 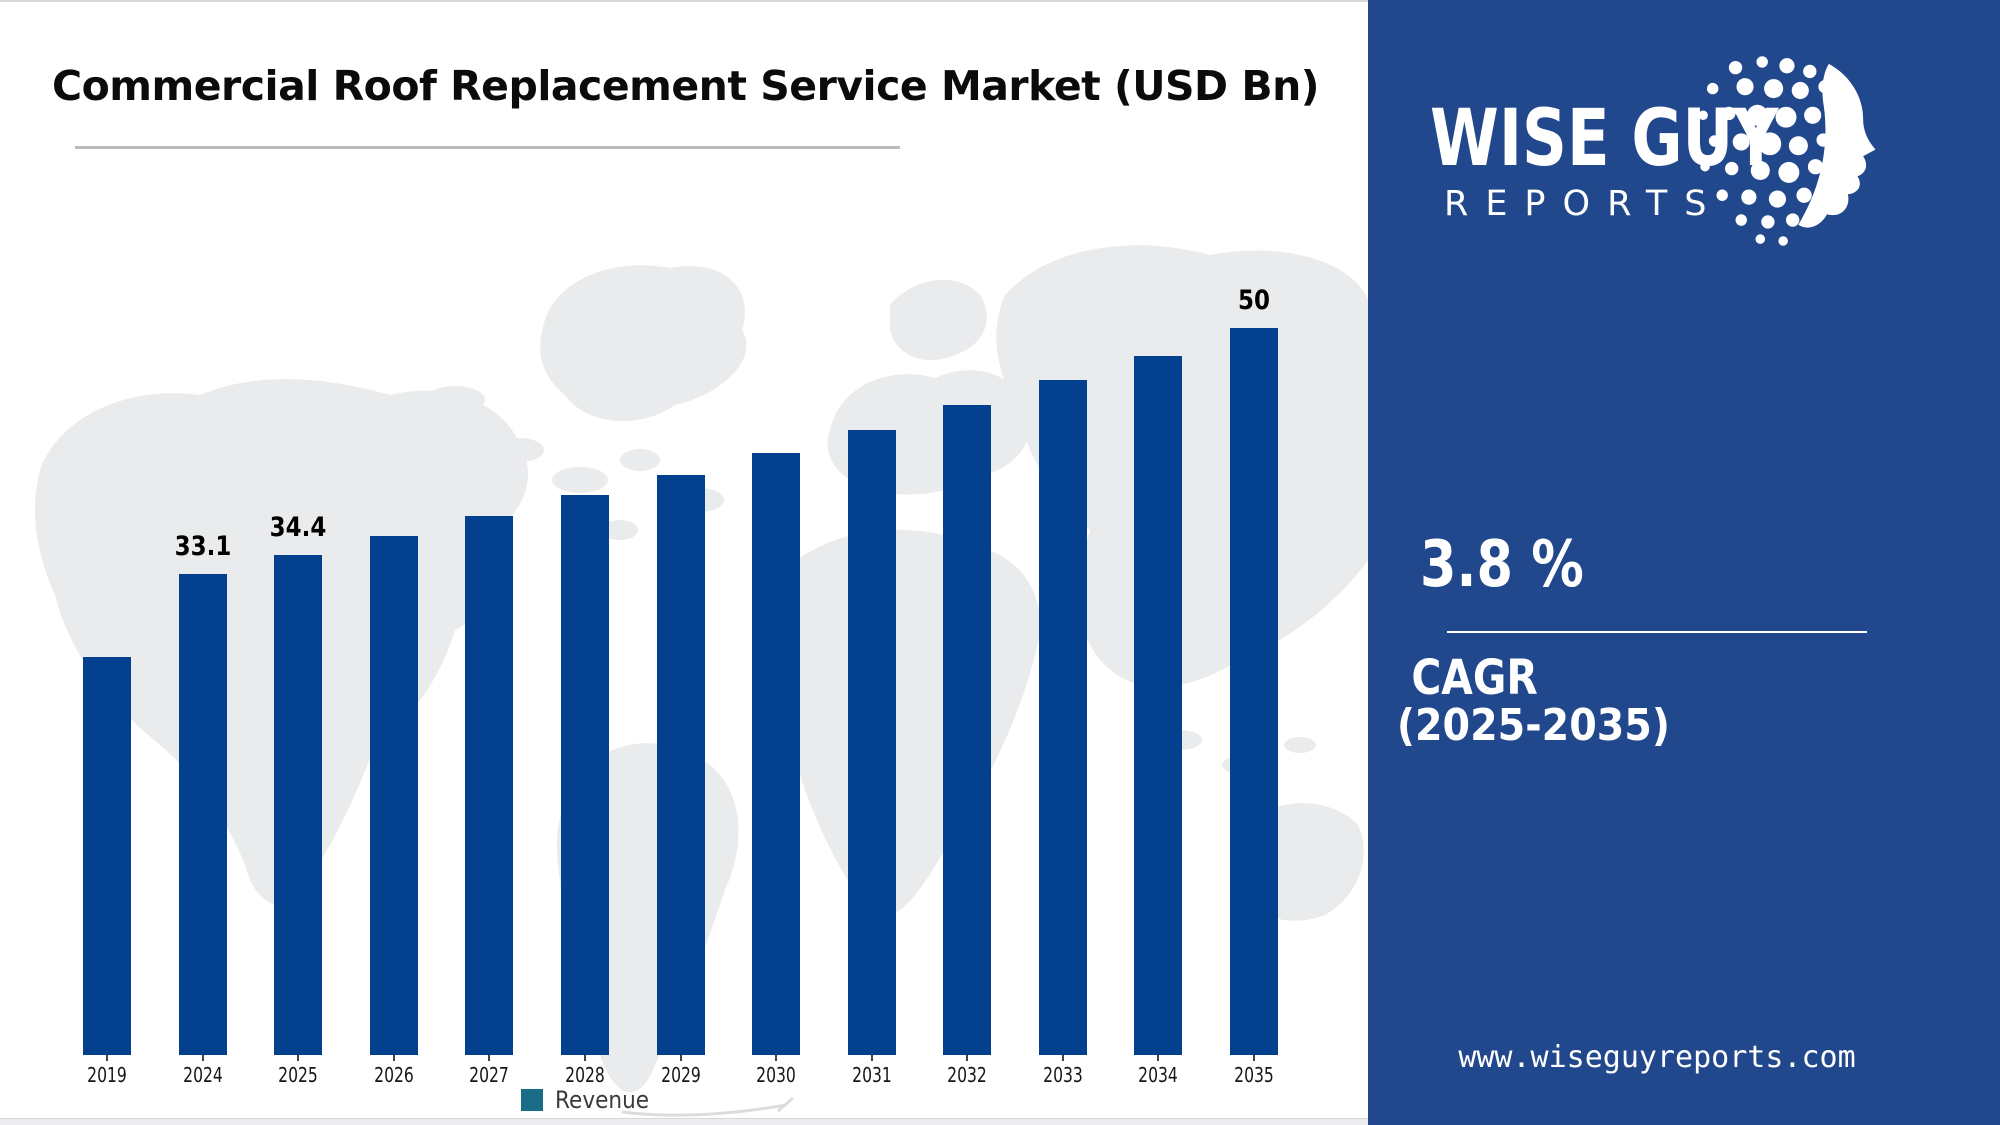 I want to click on bar-2032, so click(x=967, y=730).